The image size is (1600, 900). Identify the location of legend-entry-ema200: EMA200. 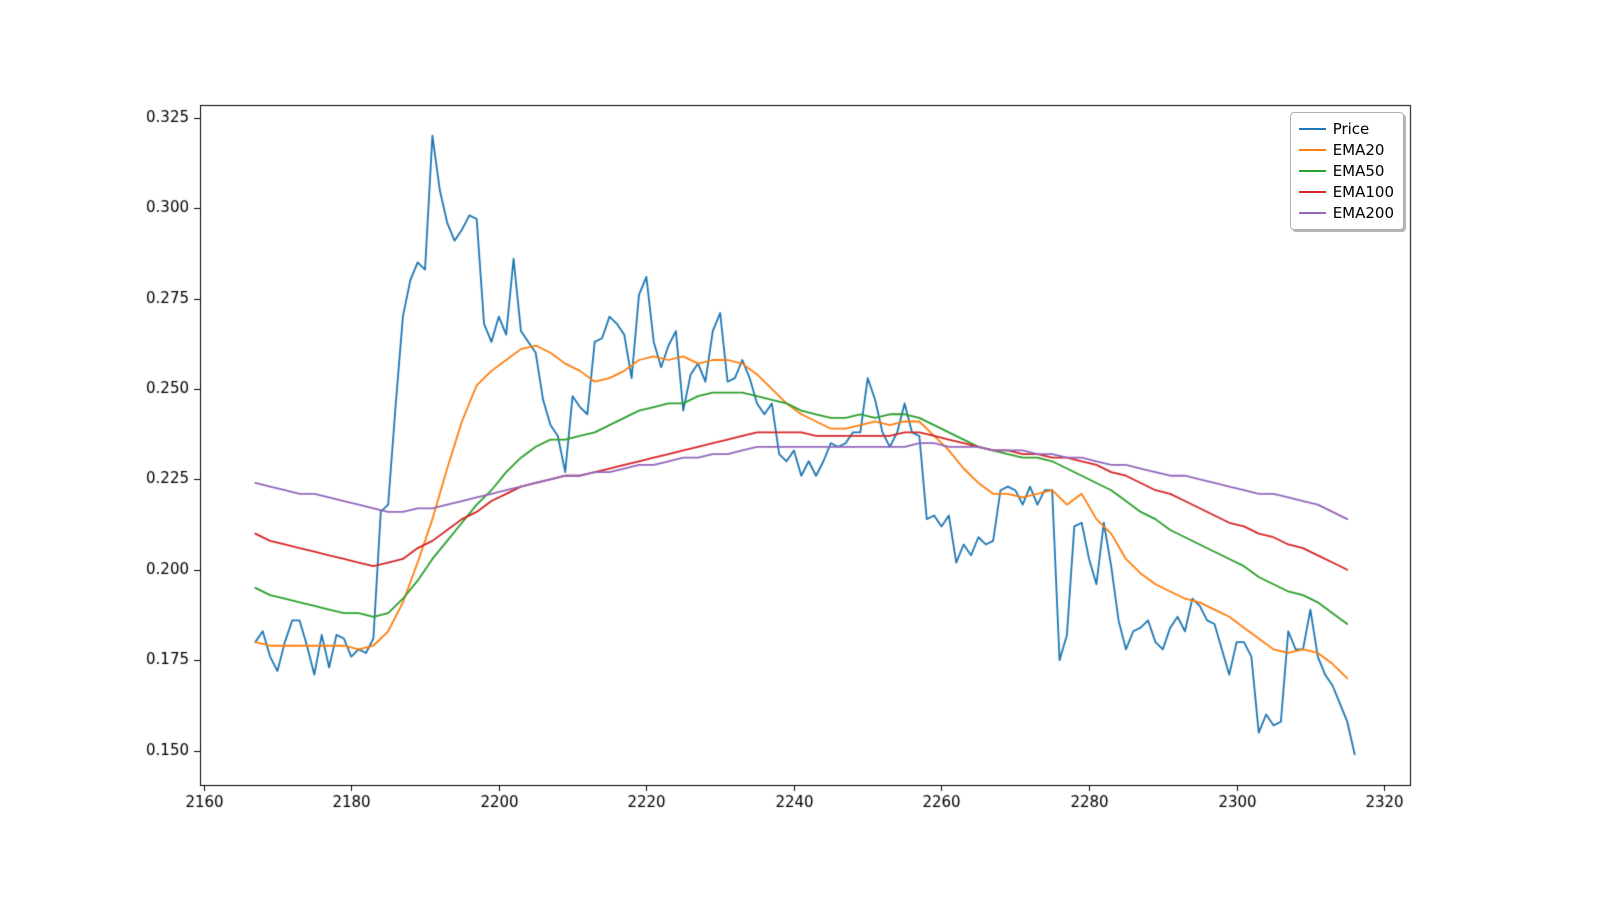
(1346, 212).